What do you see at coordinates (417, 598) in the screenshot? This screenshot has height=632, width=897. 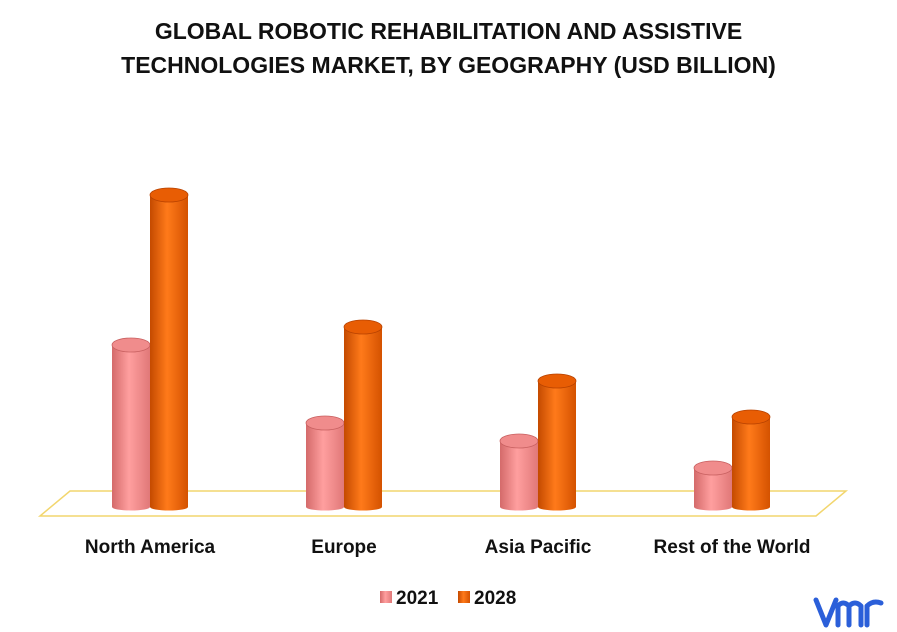 I see `legend-label: 2021` at bounding box center [417, 598].